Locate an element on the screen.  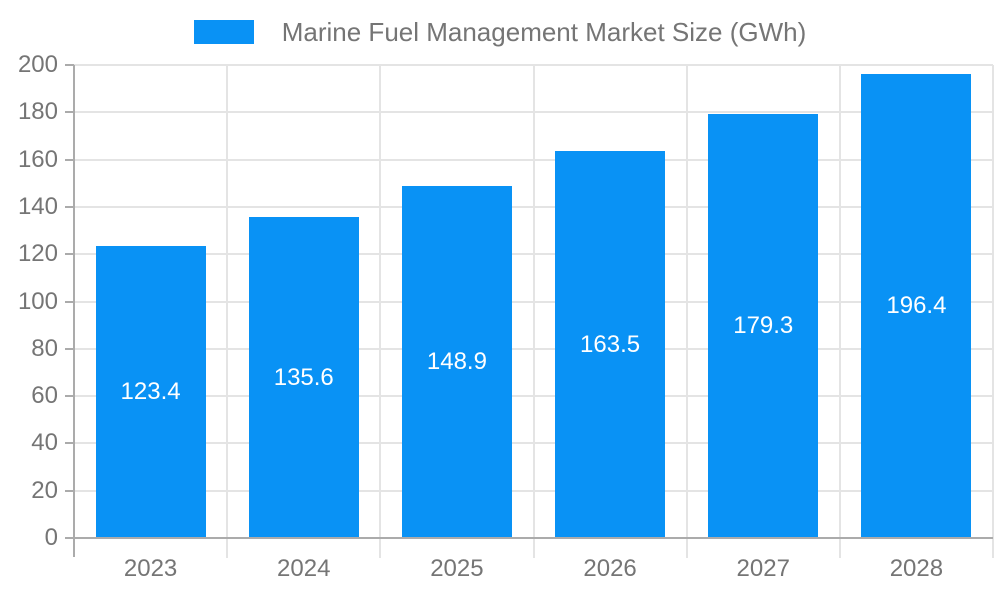
x-tick-label: 2024 is located at coordinates (304, 568).